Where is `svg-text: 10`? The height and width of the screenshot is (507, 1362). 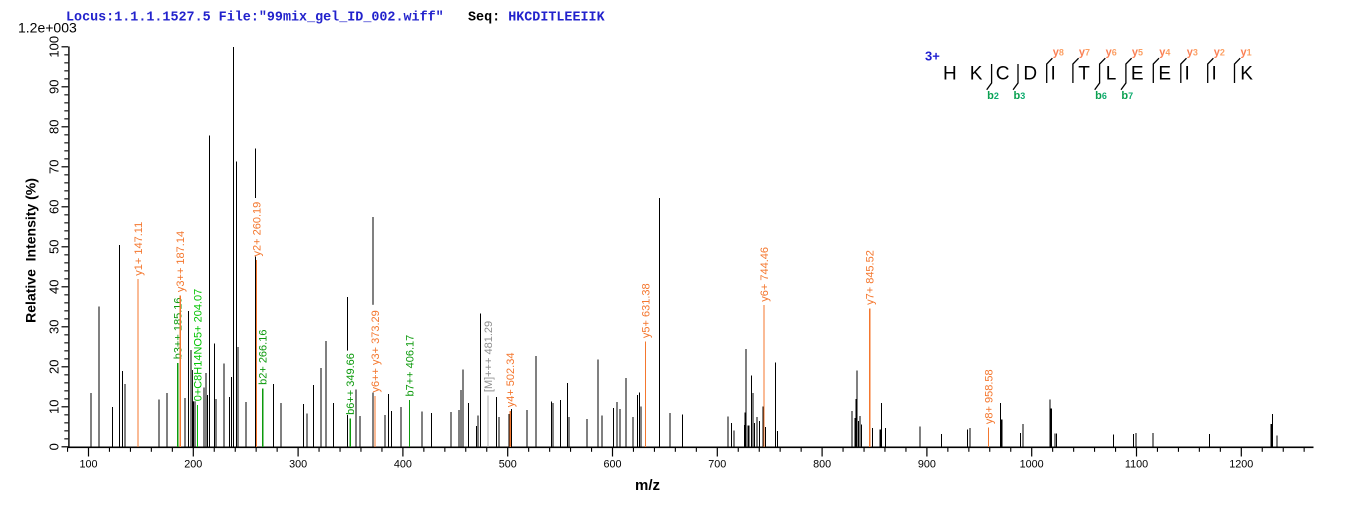
svg-text: 10 is located at coordinates (54, 407).